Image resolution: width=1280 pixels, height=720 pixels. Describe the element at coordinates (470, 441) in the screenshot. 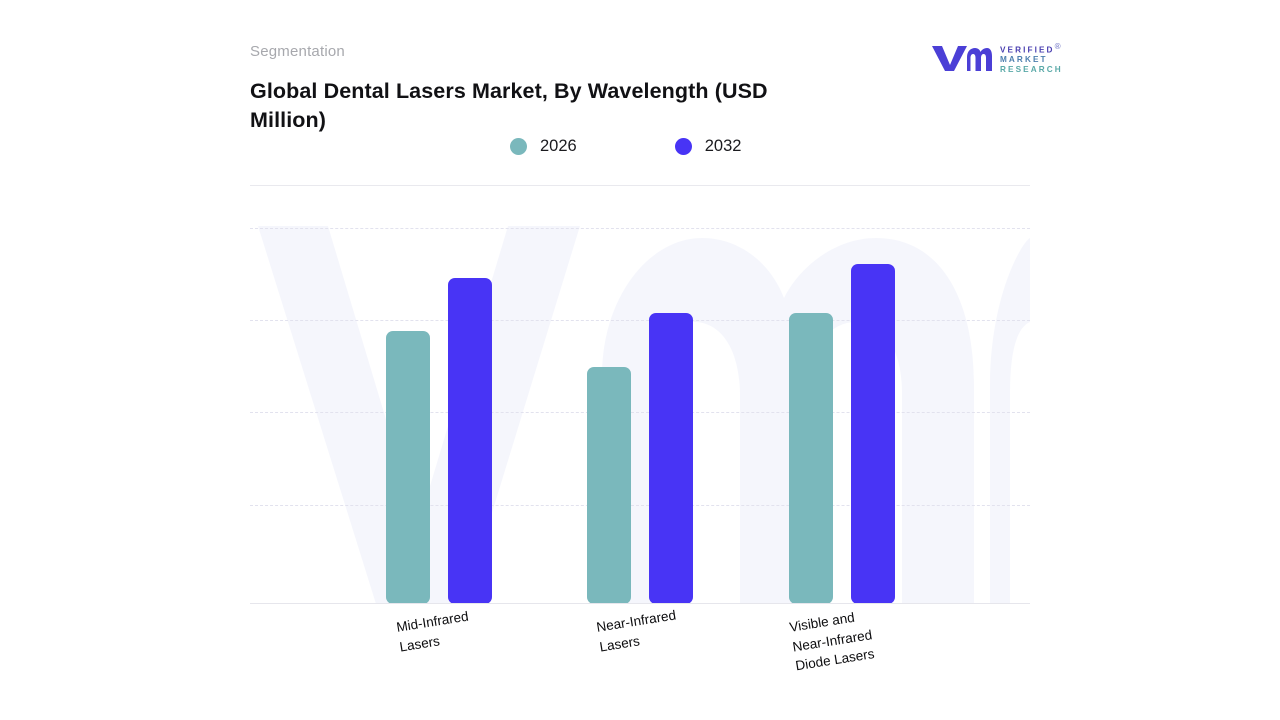

I see `bar-2032-mid-infrared-lasers` at that location.